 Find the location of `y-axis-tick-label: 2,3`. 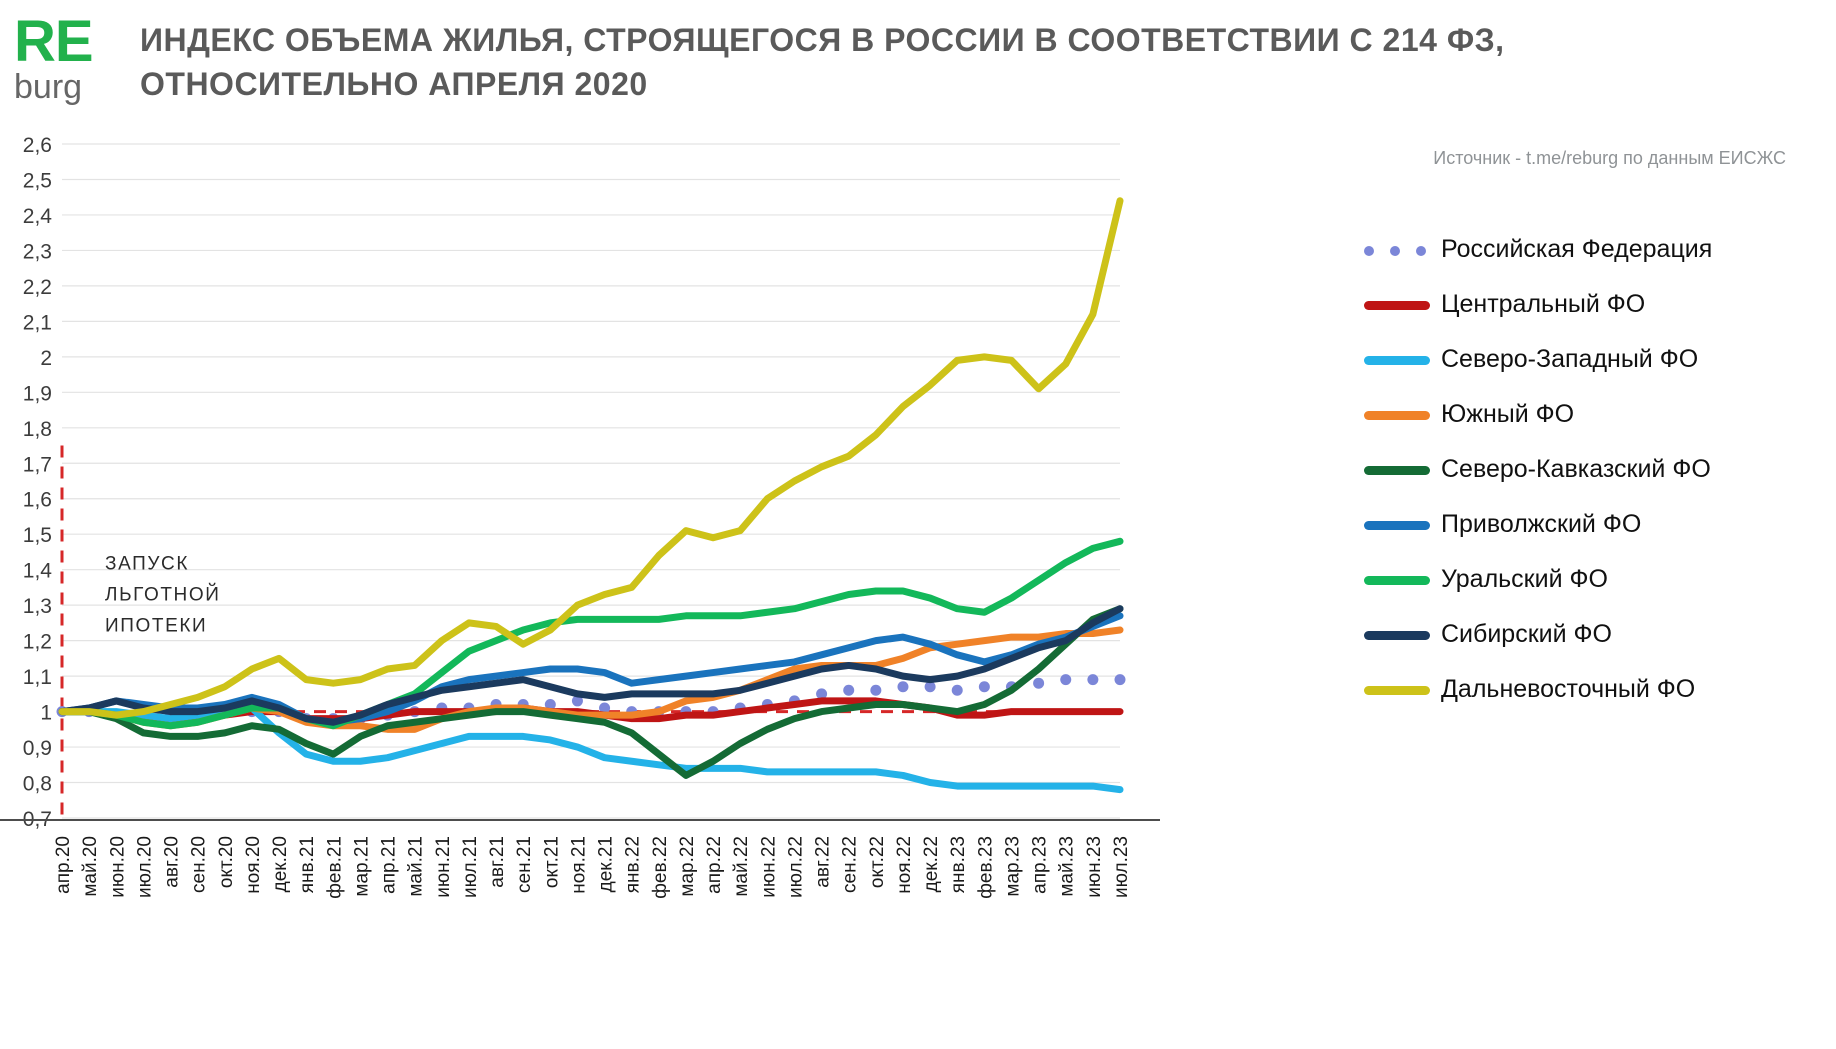

y-axis-tick-label: 2,3 is located at coordinates (37, 251).